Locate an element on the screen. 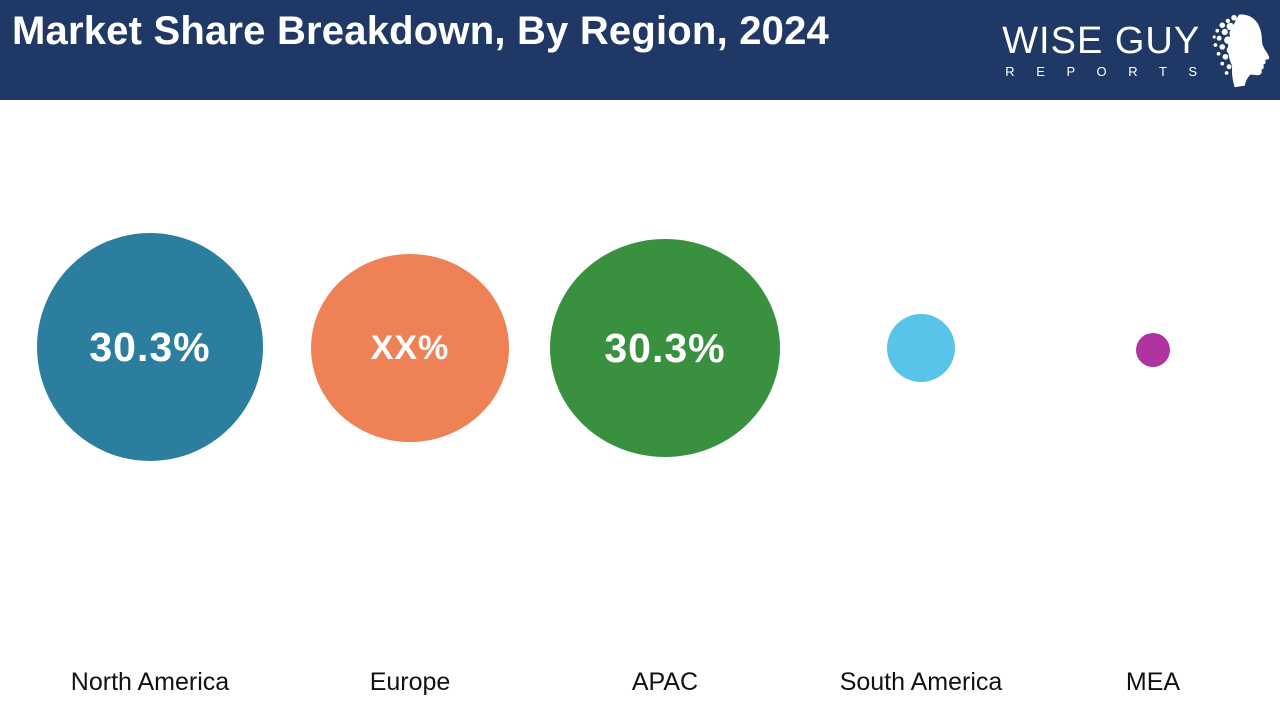  bubble-value-label: XX% is located at coordinates (410, 347).